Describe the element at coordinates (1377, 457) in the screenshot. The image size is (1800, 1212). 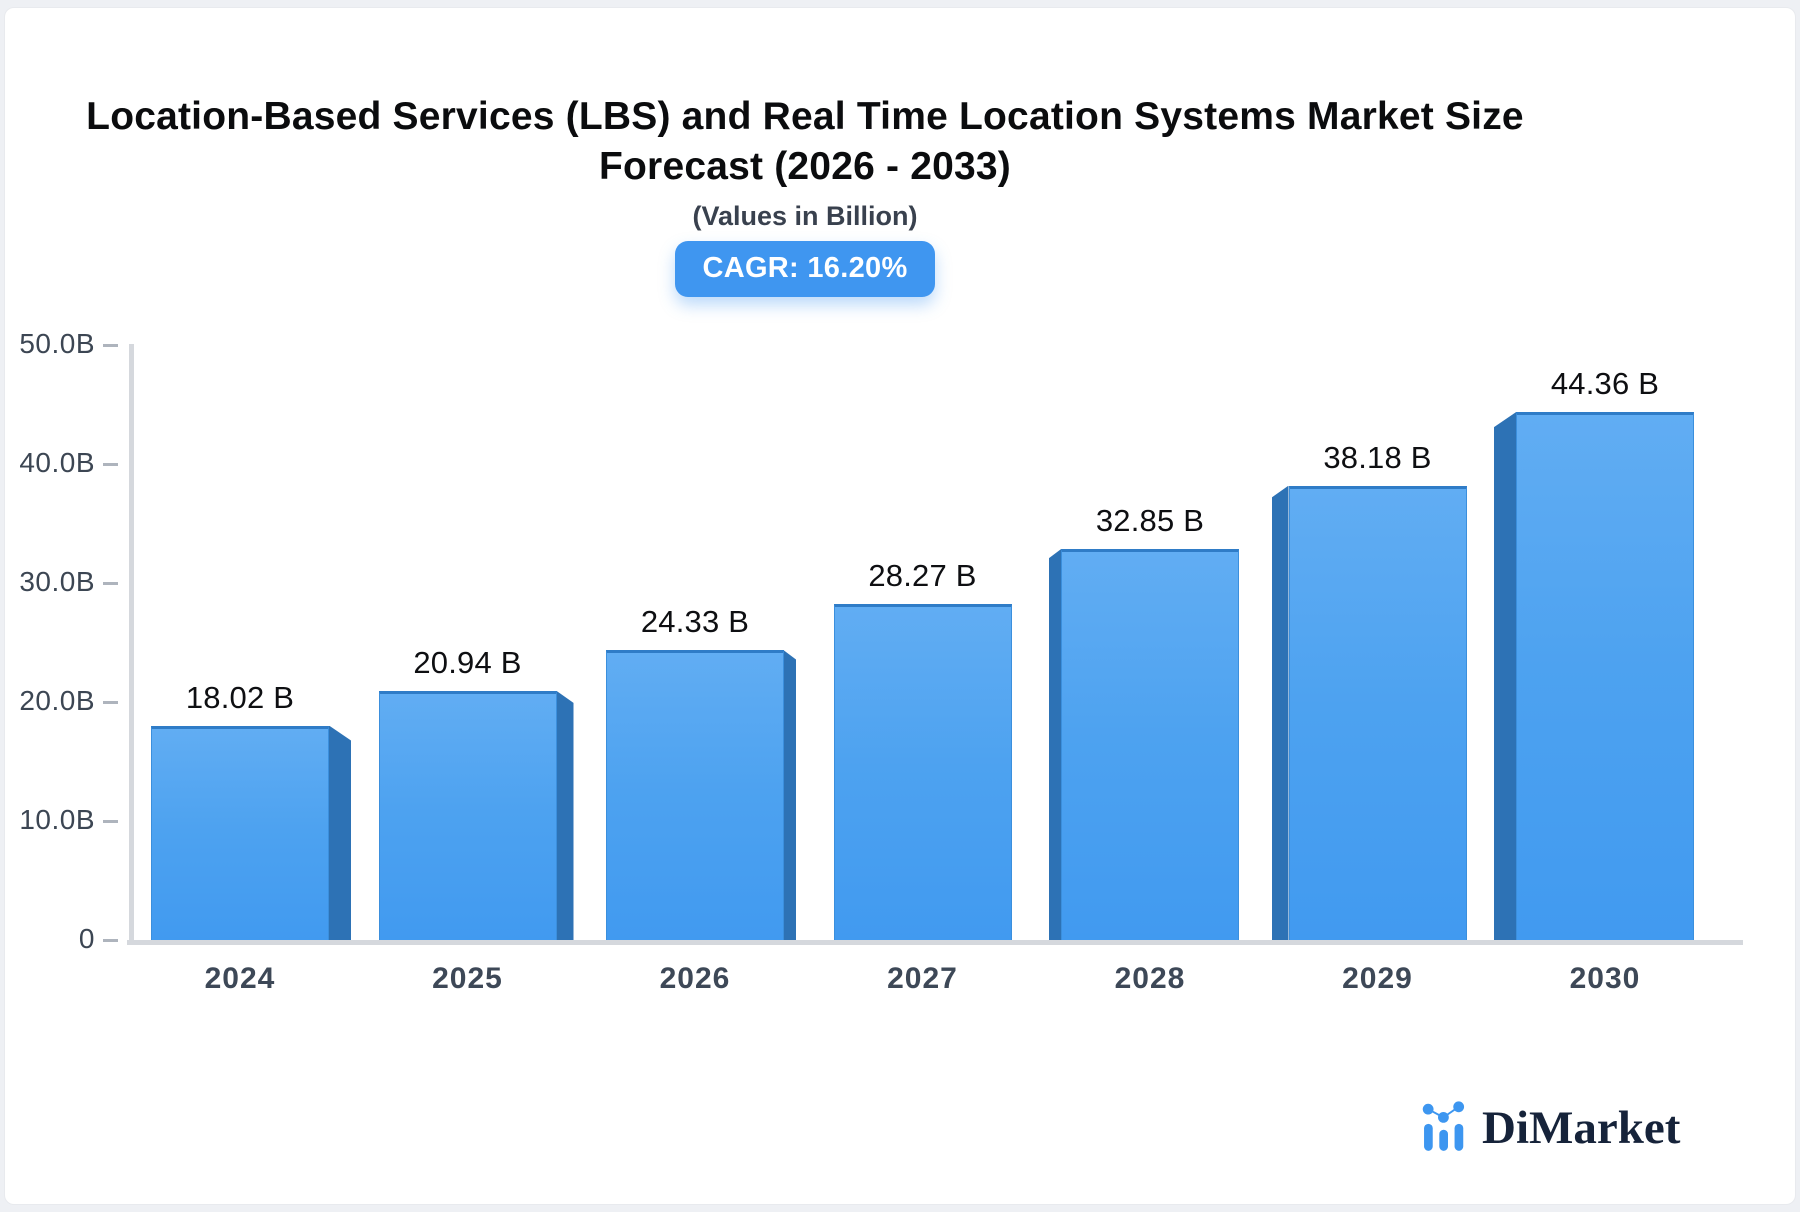
I see `bar-value-label: 38.18 B` at that location.